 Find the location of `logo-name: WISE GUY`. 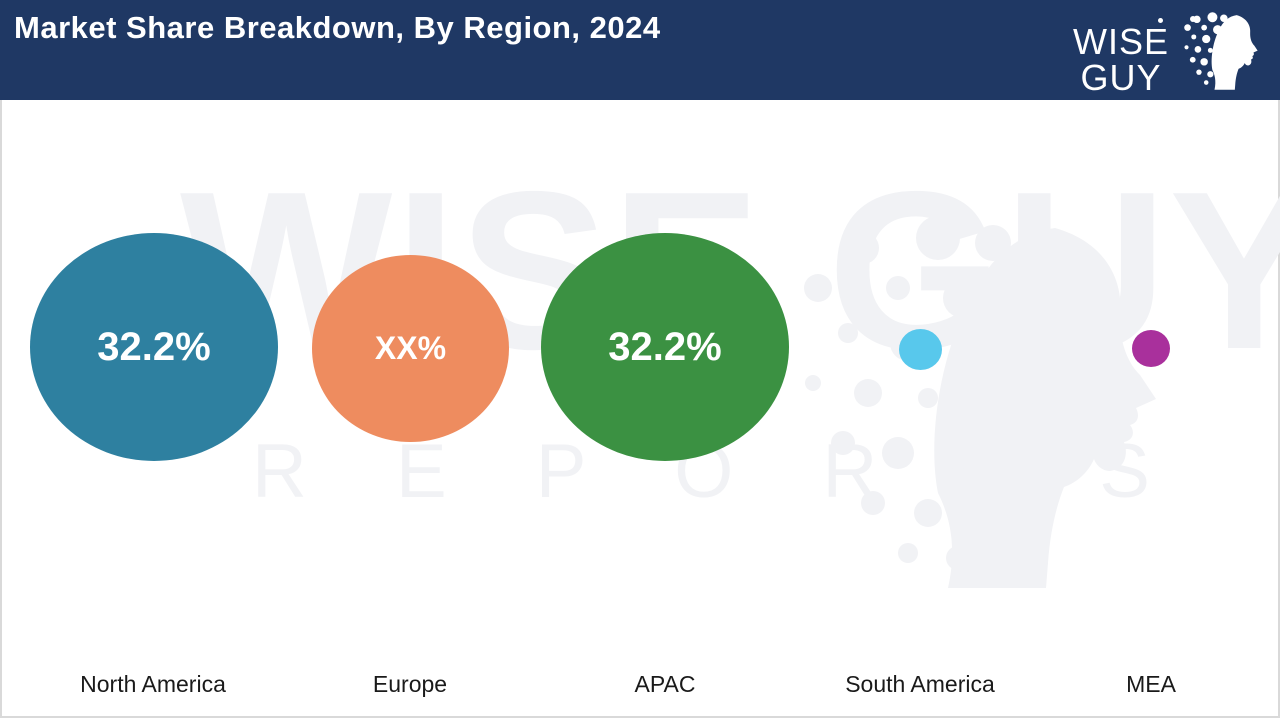

logo-name: WISE GUY is located at coordinates (1120, 59).